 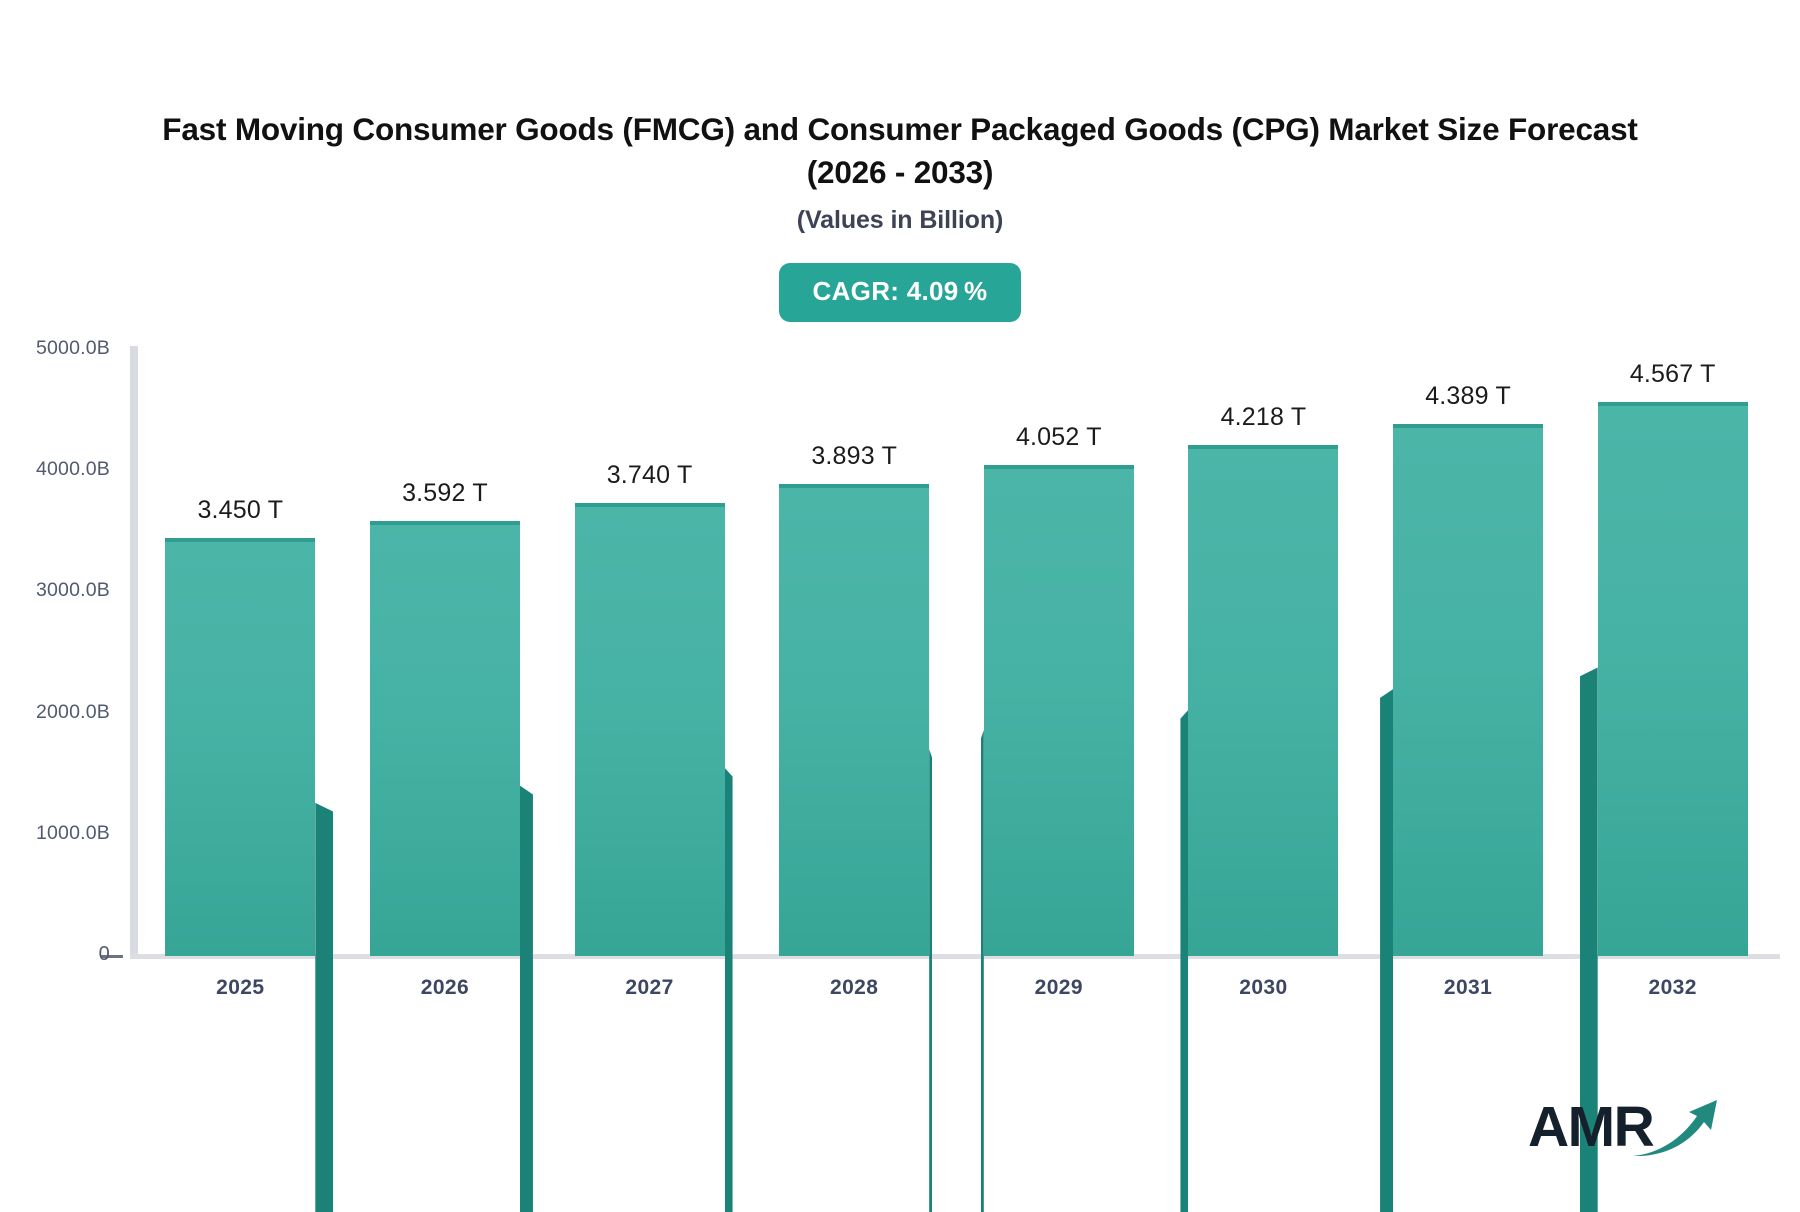 What do you see at coordinates (900, 219) in the screenshot?
I see `chart-subtitle: (Values in Billion)` at bounding box center [900, 219].